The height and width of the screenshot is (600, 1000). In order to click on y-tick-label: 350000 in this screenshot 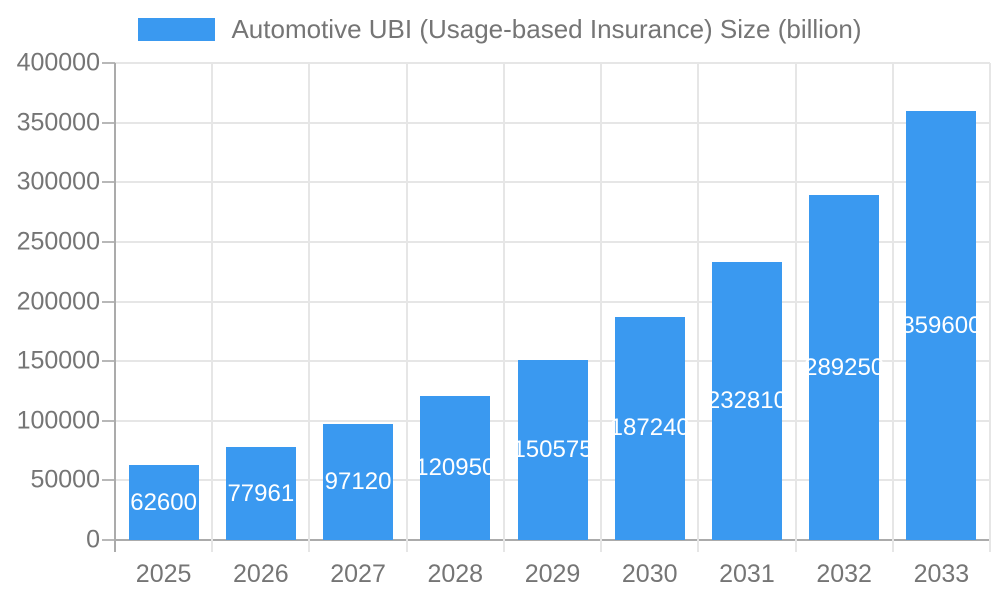, I will do `click(58, 122)`.